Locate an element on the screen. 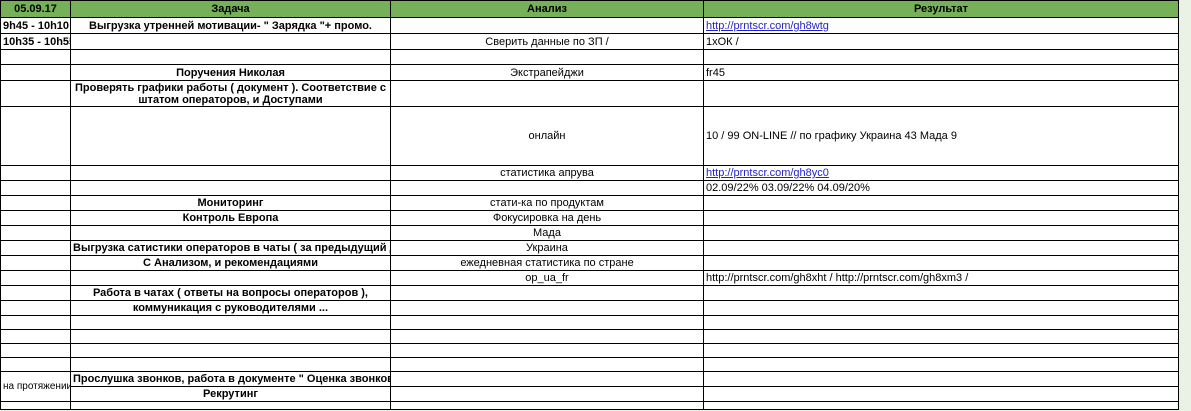  cell-result: http://prntscr.com/gh8yc0 is located at coordinates (941, 173).